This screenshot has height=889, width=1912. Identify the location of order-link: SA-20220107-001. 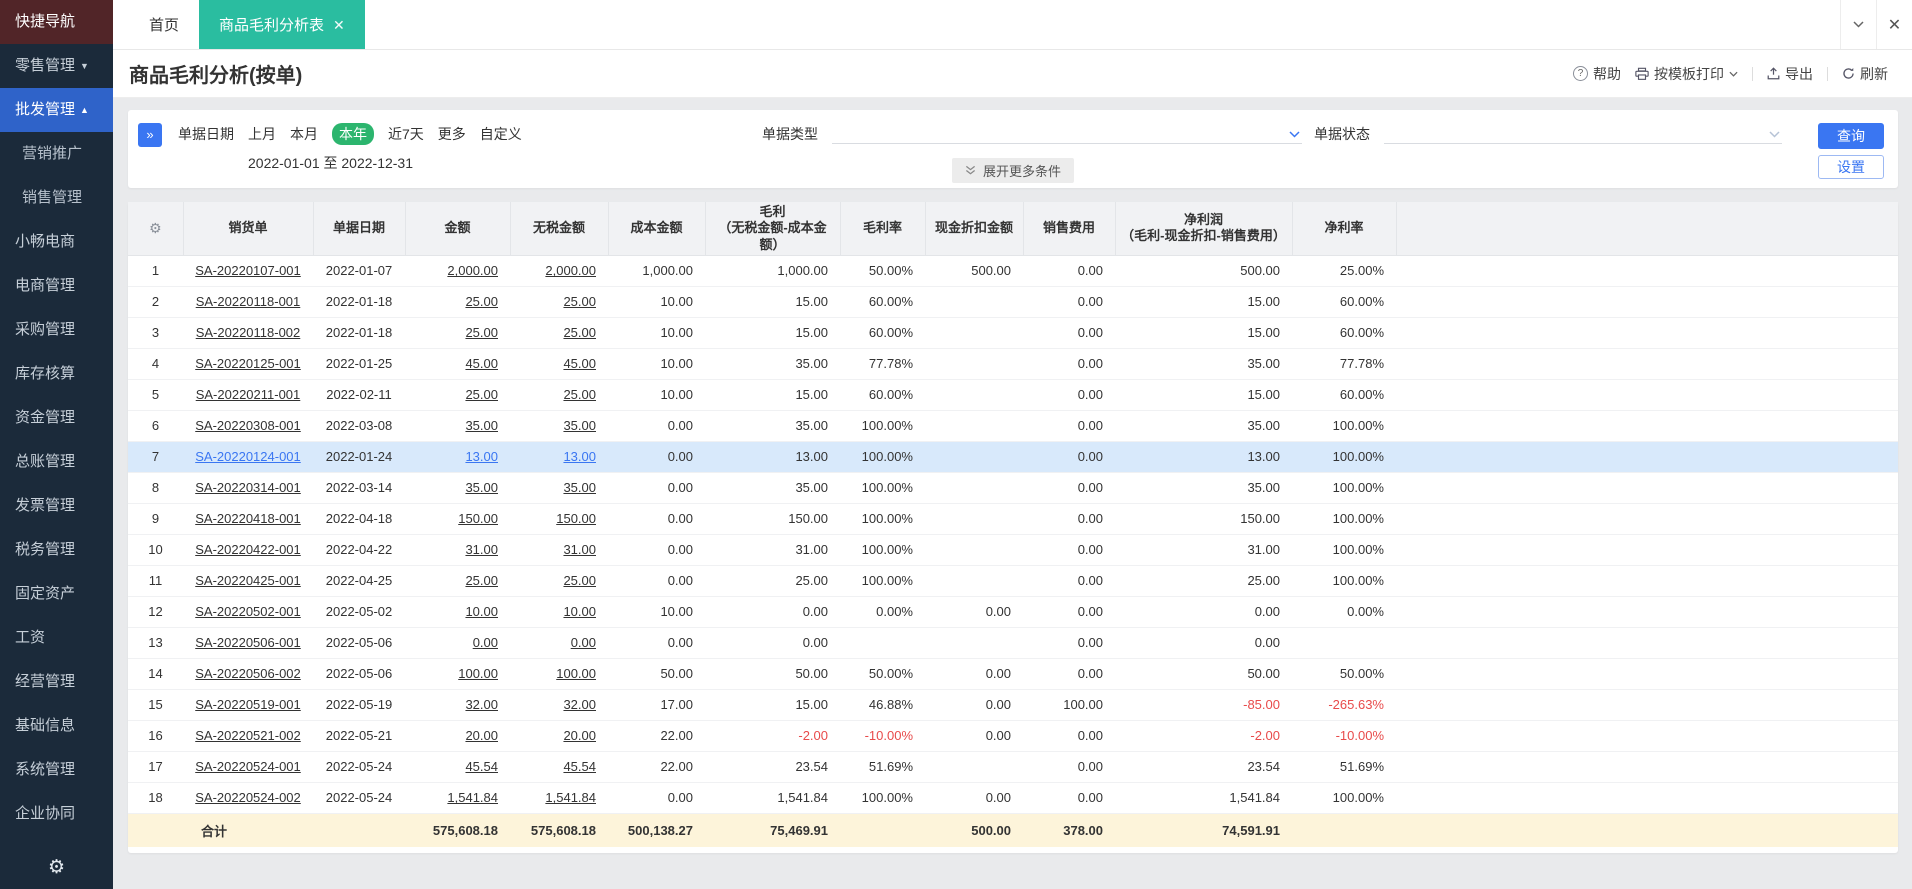
(248, 271).